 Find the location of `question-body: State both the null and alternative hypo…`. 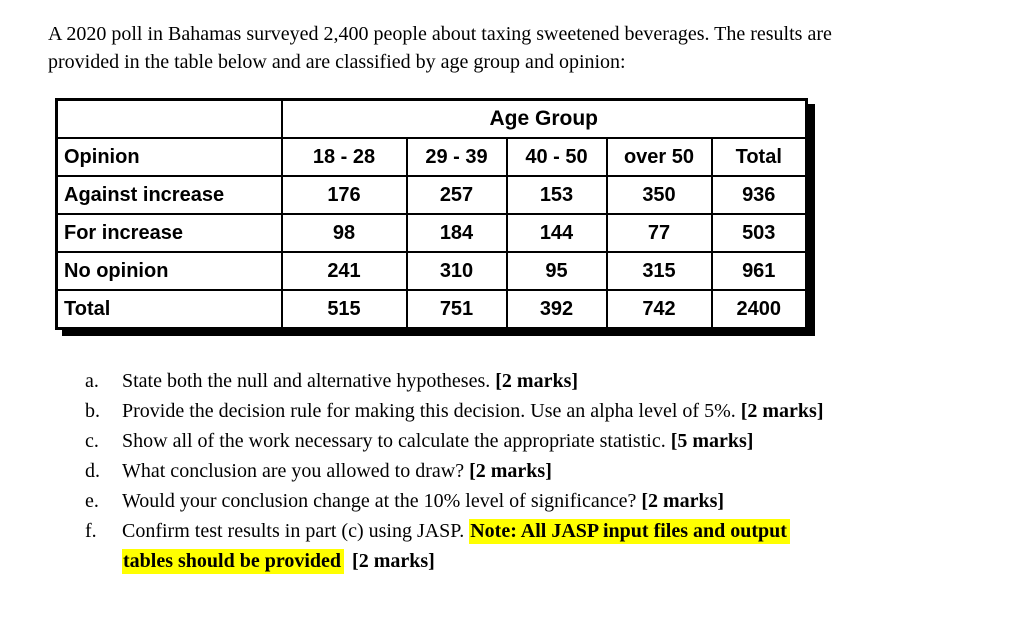

question-body: State both the null and alternative hypo… is located at coordinates (309, 381).